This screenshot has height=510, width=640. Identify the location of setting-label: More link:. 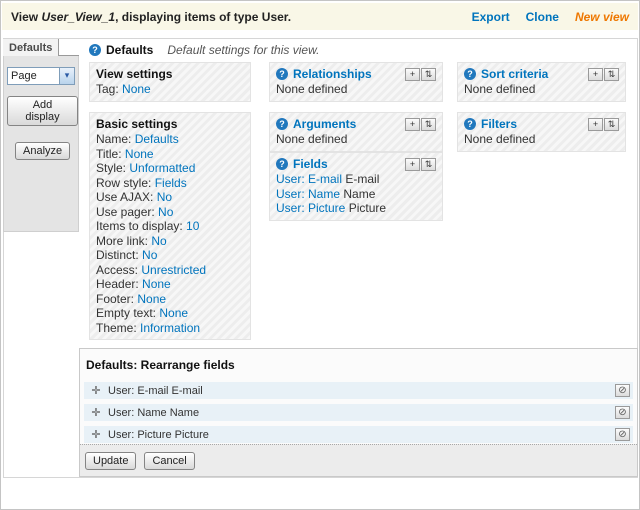
(122, 240).